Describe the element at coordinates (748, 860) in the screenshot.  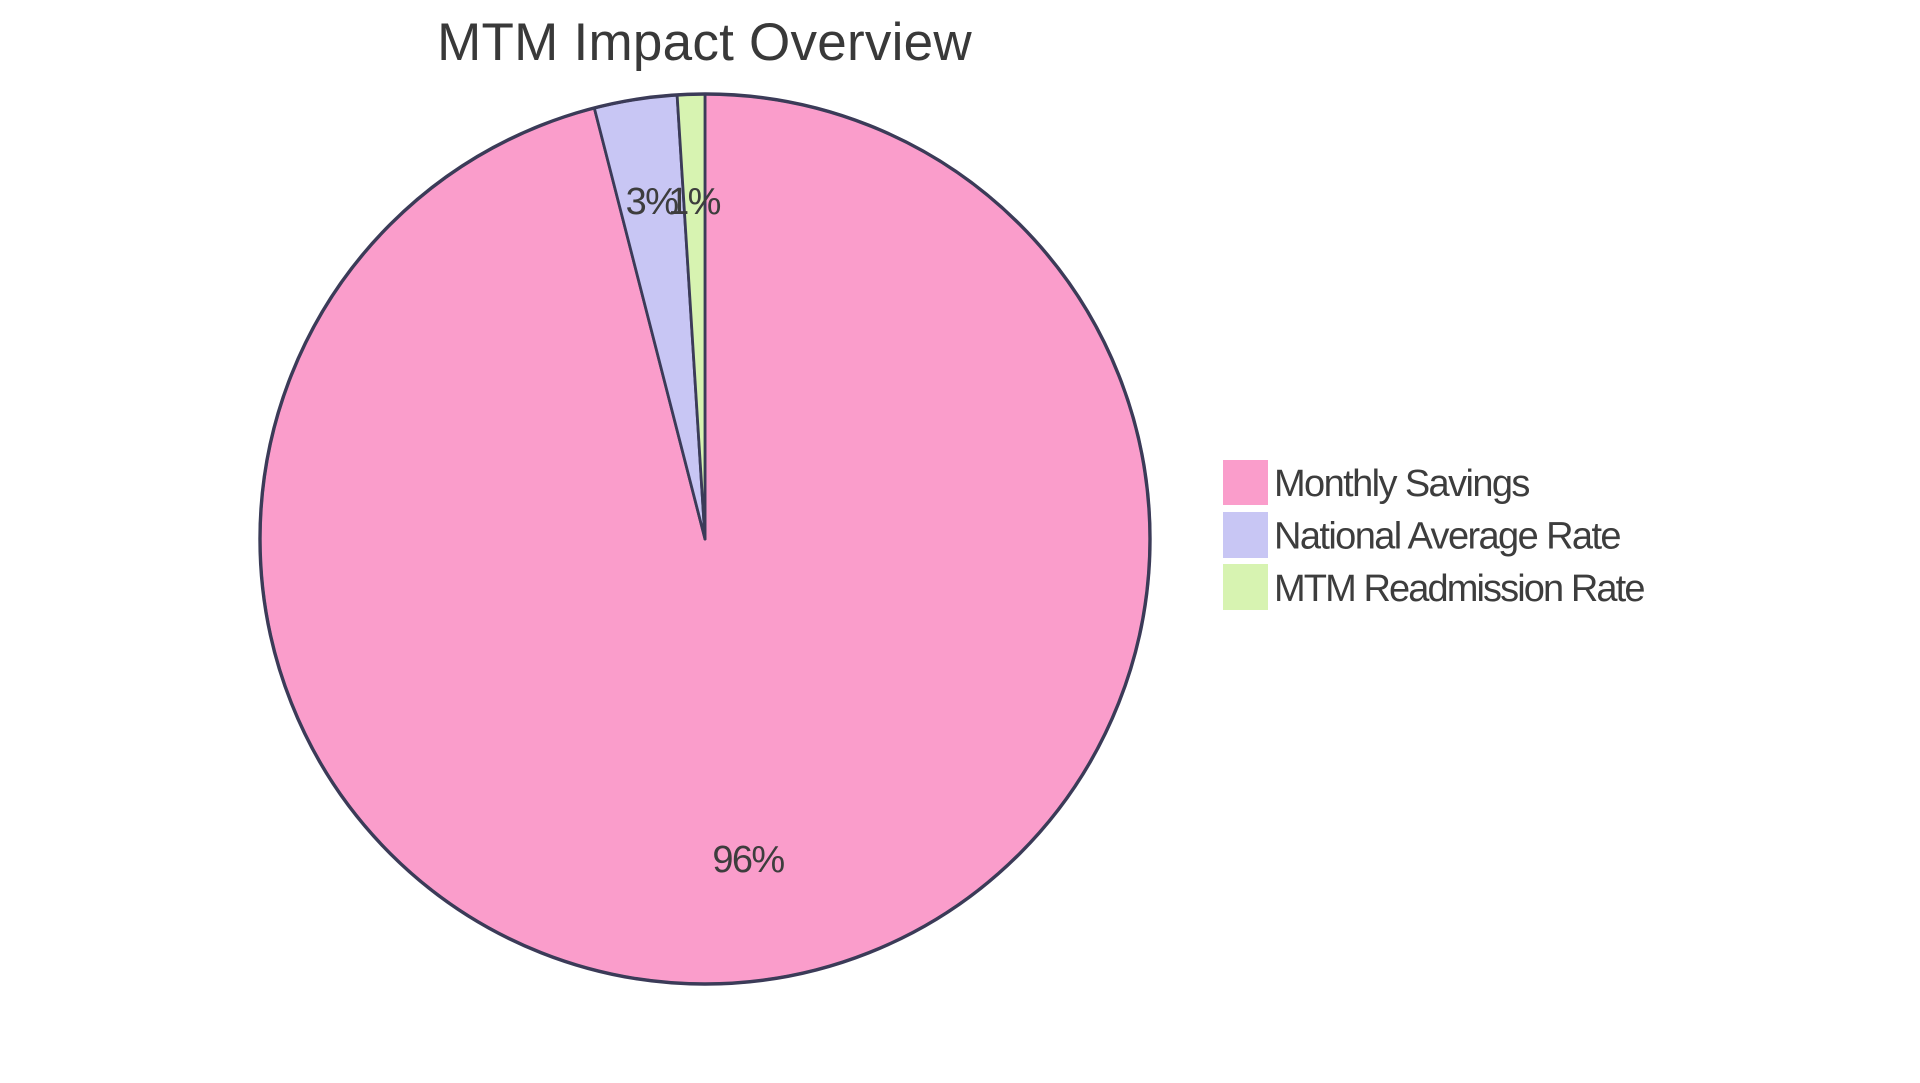
I see `svg-text: 96%` at that location.